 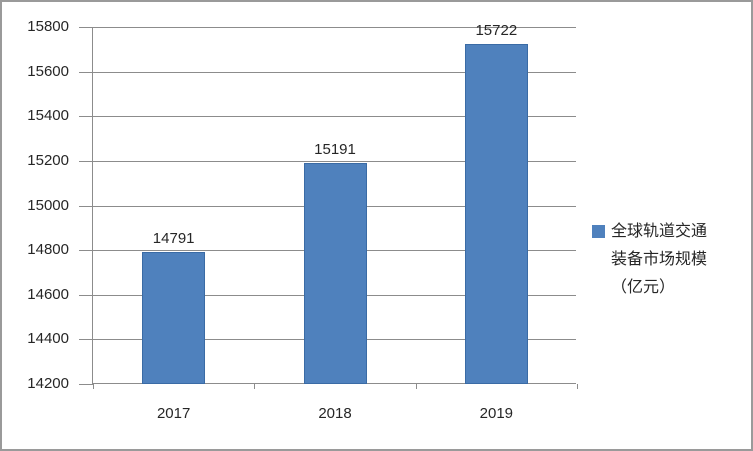 I want to click on x-axis-label: 2018, so click(x=335, y=413).